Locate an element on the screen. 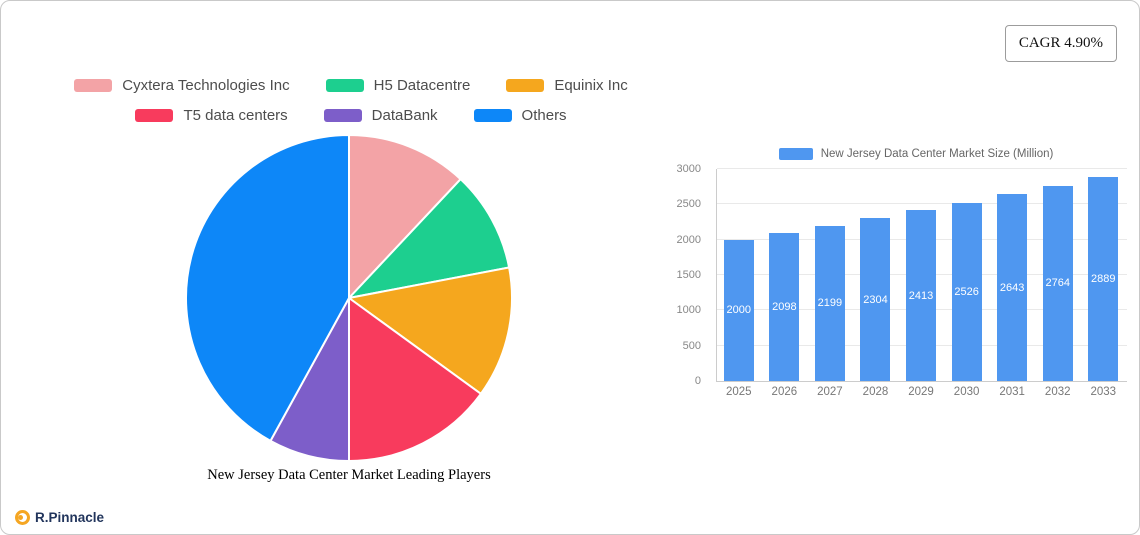  bar-slot: 2889 is located at coordinates (1104, 275).